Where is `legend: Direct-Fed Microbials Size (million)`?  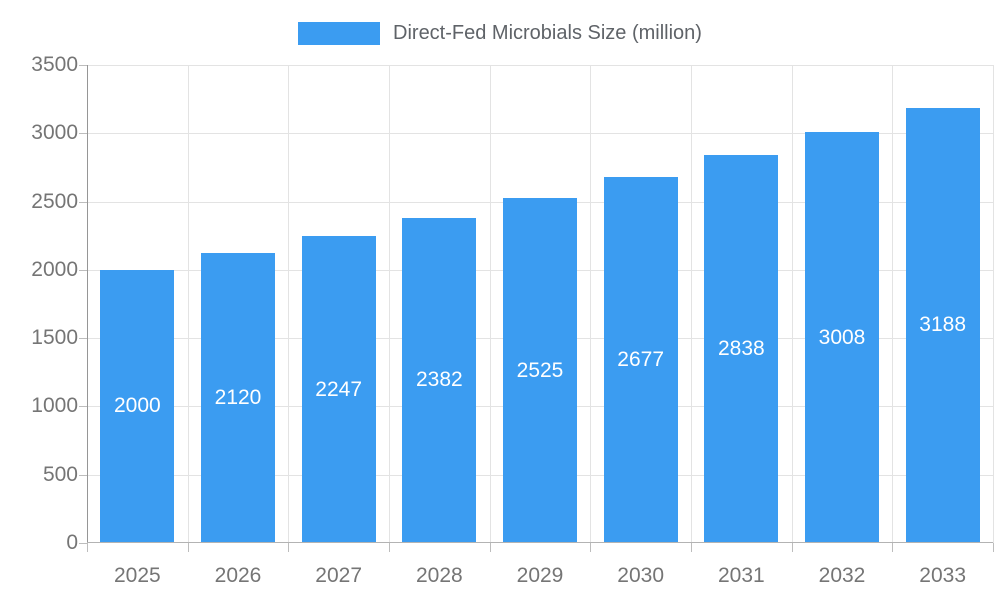
legend: Direct-Fed Microbials Size (million) is located at coordinates (500, 33).